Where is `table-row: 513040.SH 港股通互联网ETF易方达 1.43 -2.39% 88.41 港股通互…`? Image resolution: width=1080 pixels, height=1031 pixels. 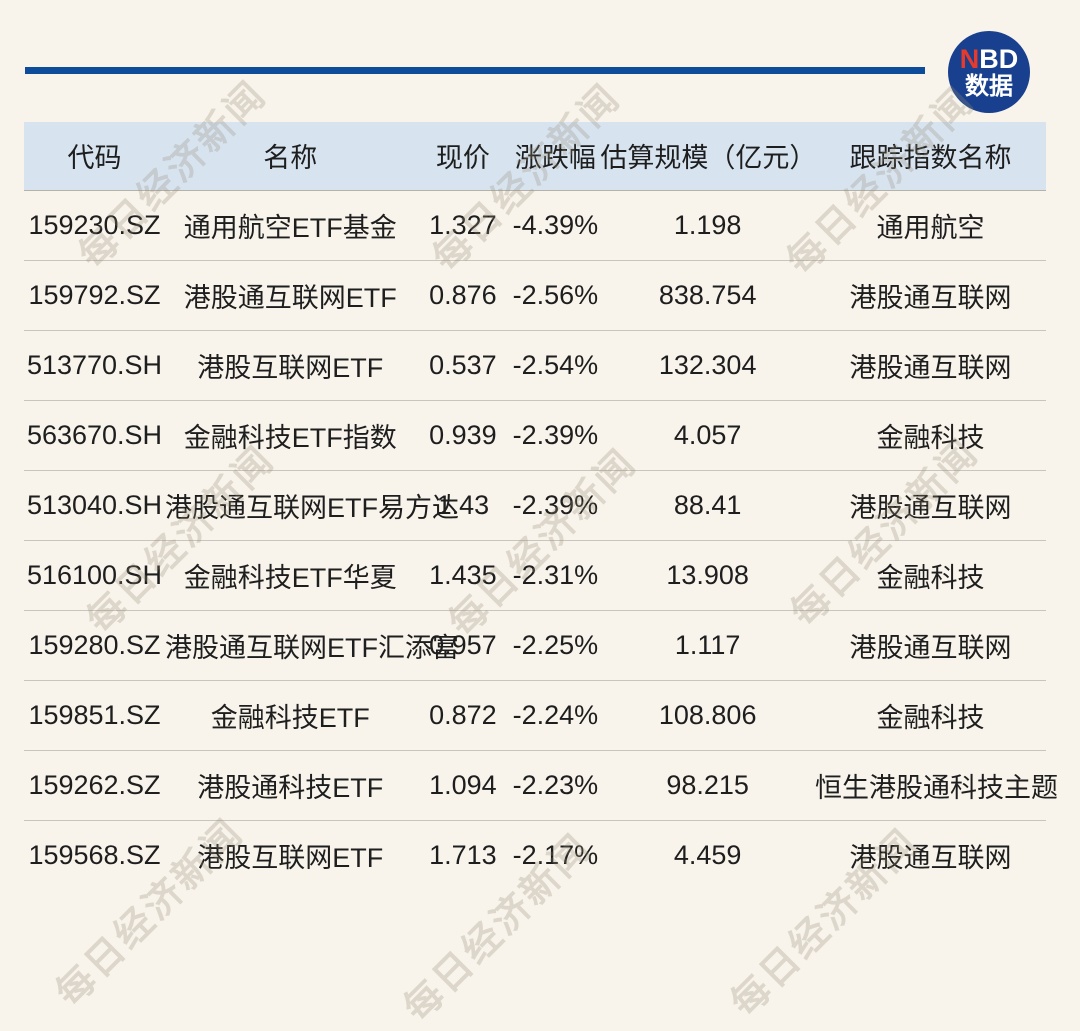 table-row: 513040.SH 港股通互联网ETF易方达 1.43 -2.39% 88.41 港股通互… is located at coordinates (535, 505).